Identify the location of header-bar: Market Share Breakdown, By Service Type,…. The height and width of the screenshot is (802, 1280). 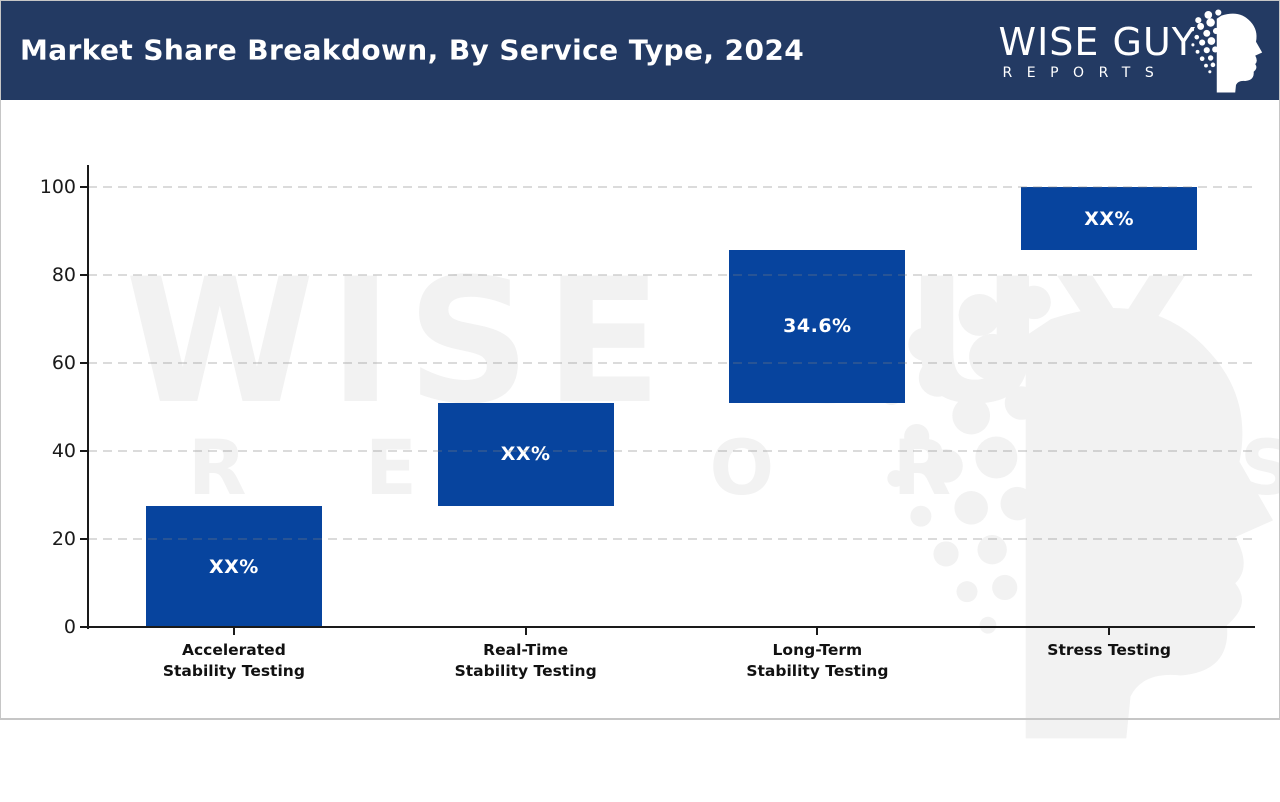
(640, 50).